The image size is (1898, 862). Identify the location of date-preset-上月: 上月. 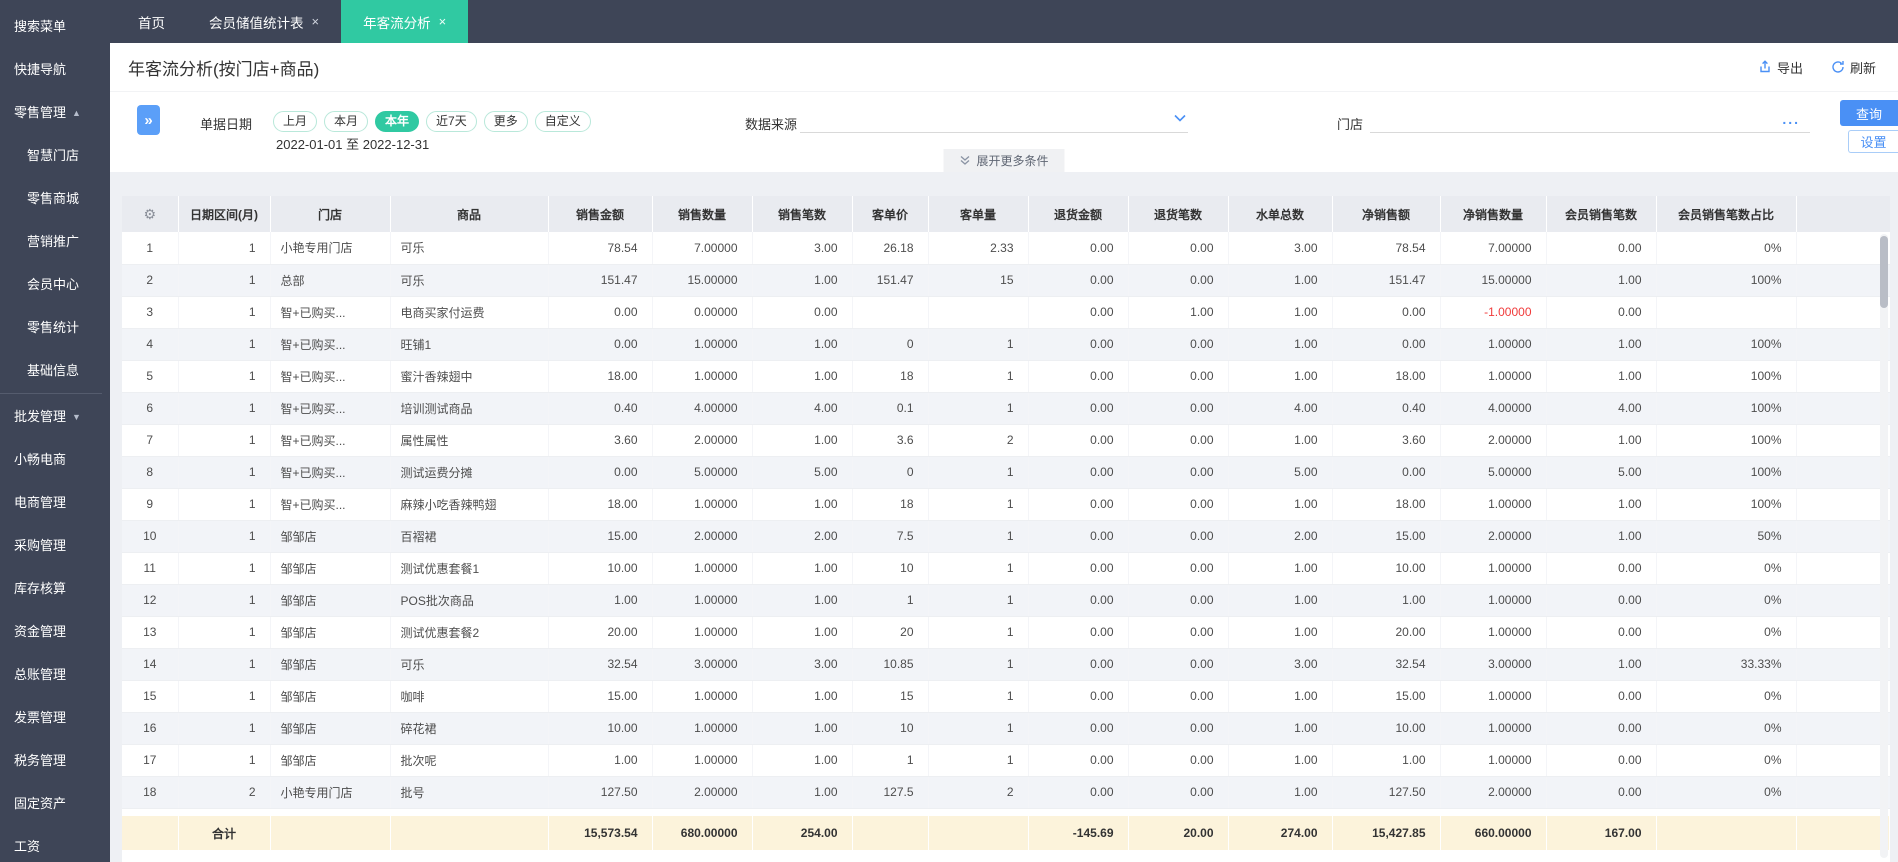
(295, 121).